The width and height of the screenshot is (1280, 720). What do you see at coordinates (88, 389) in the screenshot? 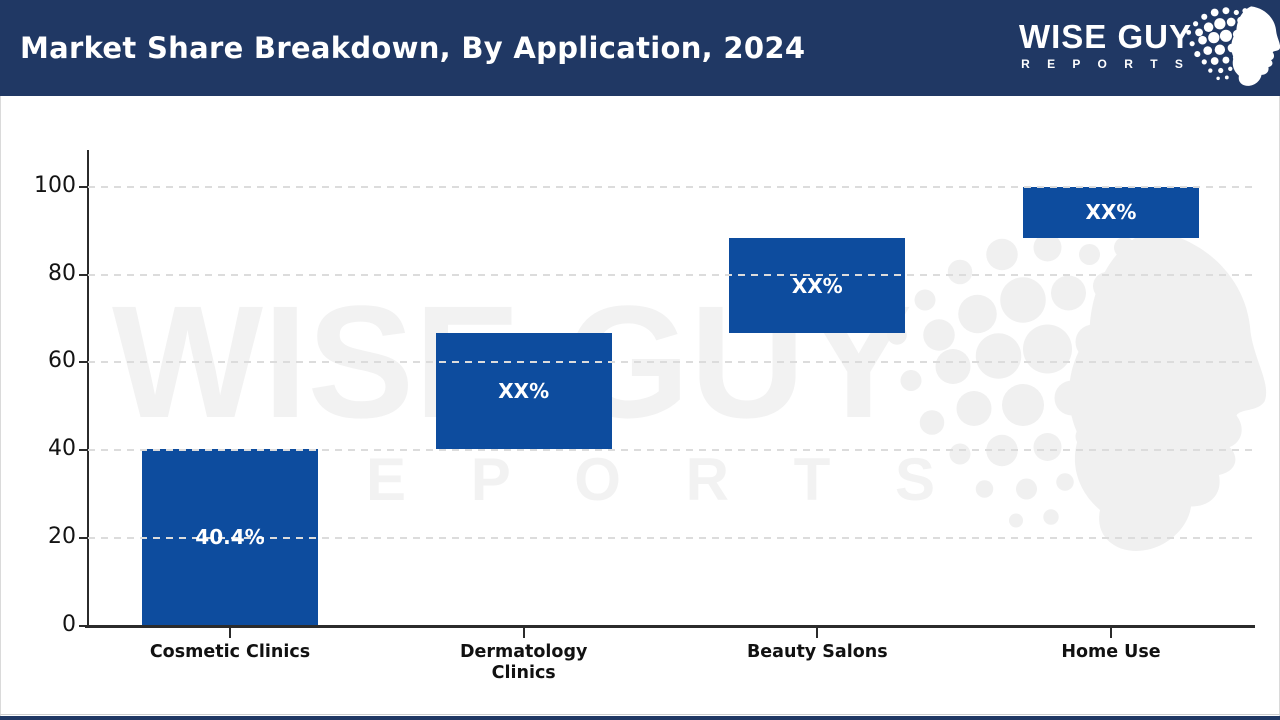
I see `y-axis-line` at bounding box center [88, 389].